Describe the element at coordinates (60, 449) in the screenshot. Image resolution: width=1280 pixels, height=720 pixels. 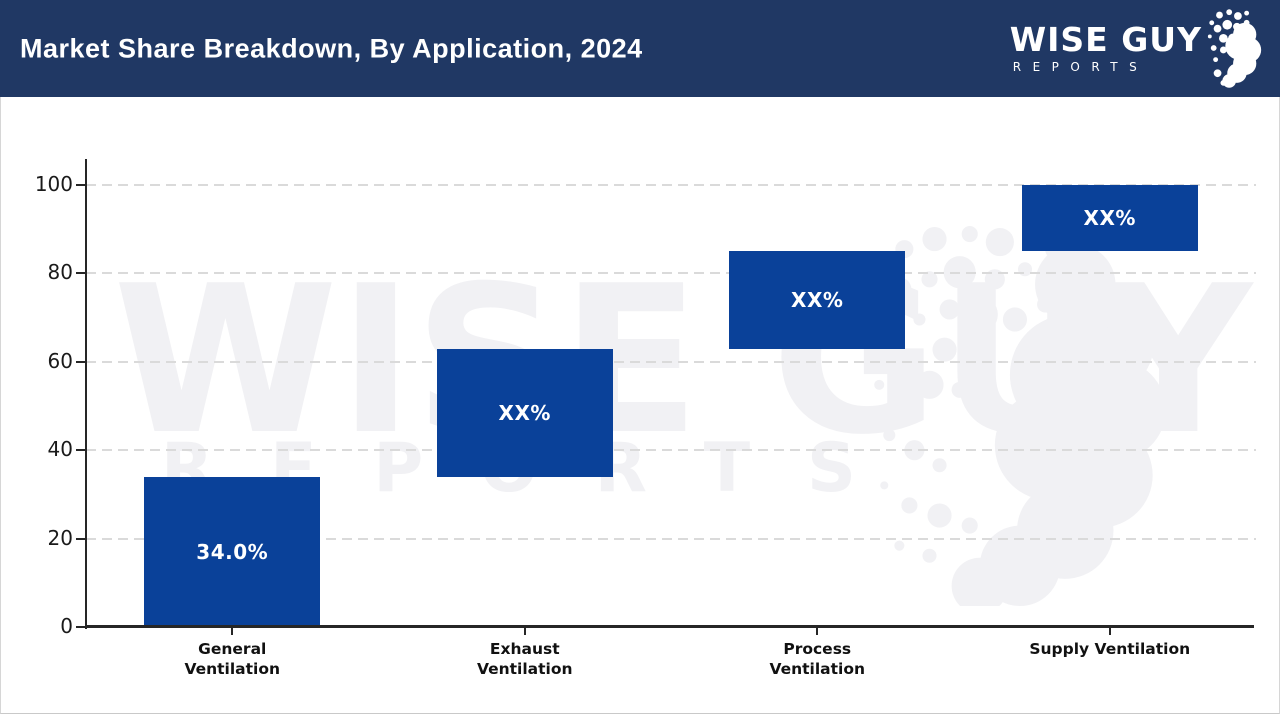
I see `y-tick-label-40: 40` at that location.